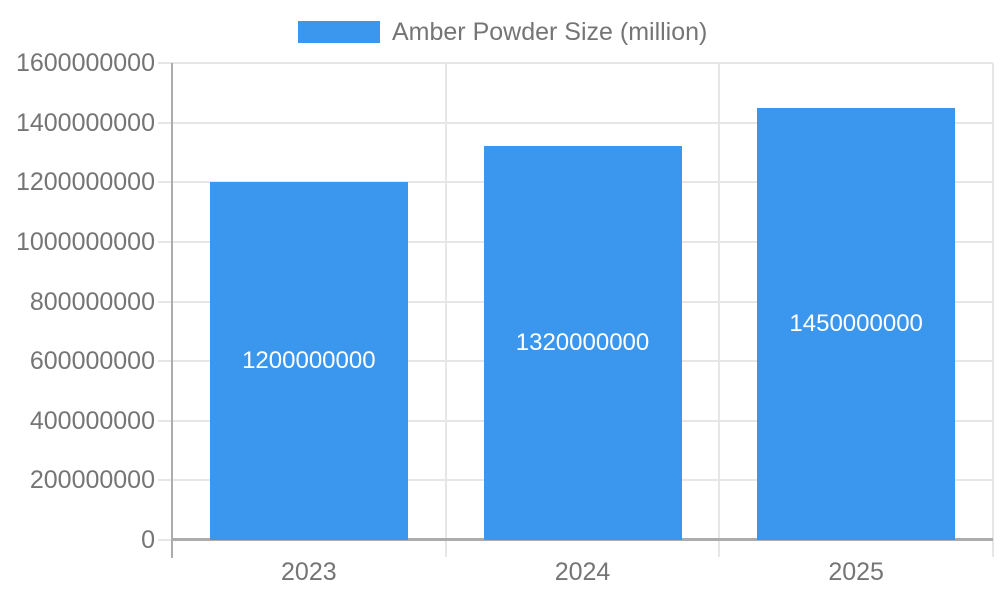 The height and width of the screenshot is (600, 1000). Describe the element at coordinates (92, 361) in the screenshot. I see `y-axis-tick-label: 600000000` at that location.